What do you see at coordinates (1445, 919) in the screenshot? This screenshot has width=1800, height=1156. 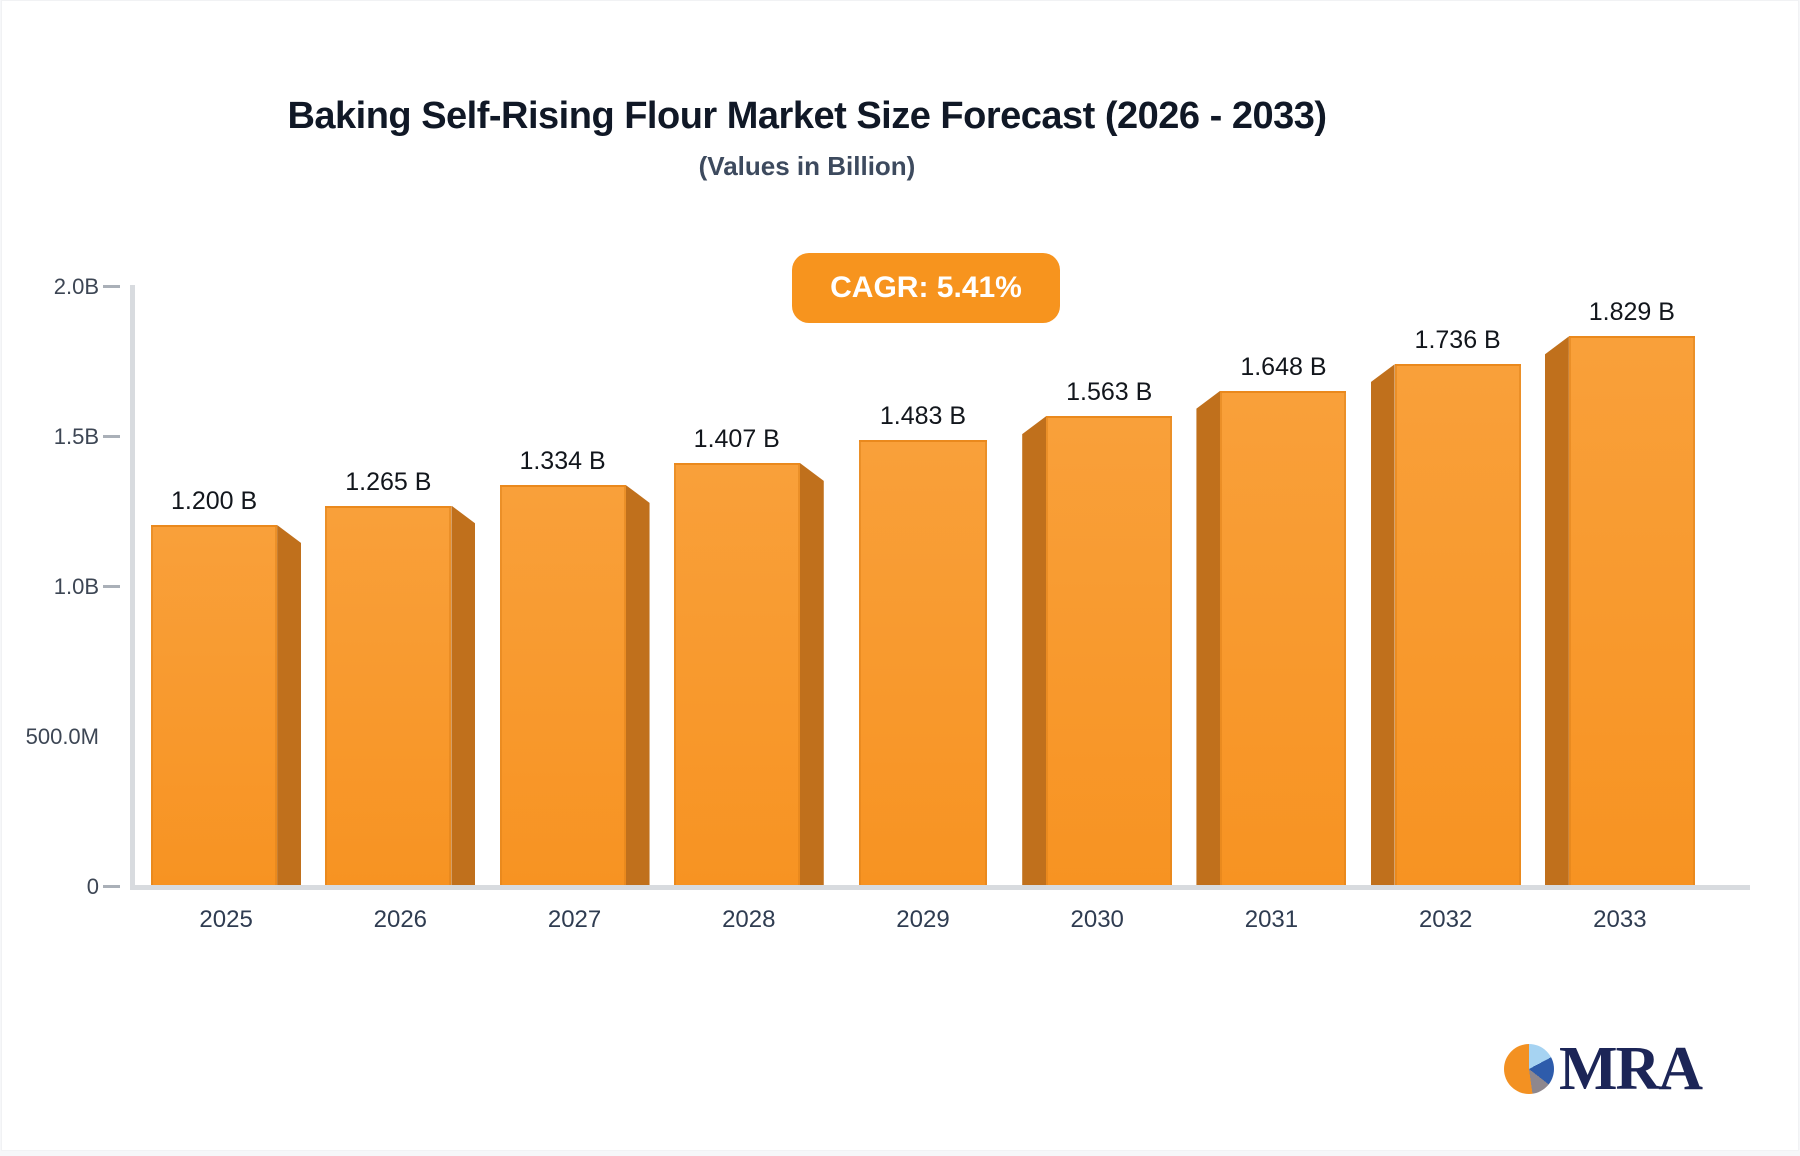 I see `x-axis-year-label: 2032` at bounding box center [1445, 919].